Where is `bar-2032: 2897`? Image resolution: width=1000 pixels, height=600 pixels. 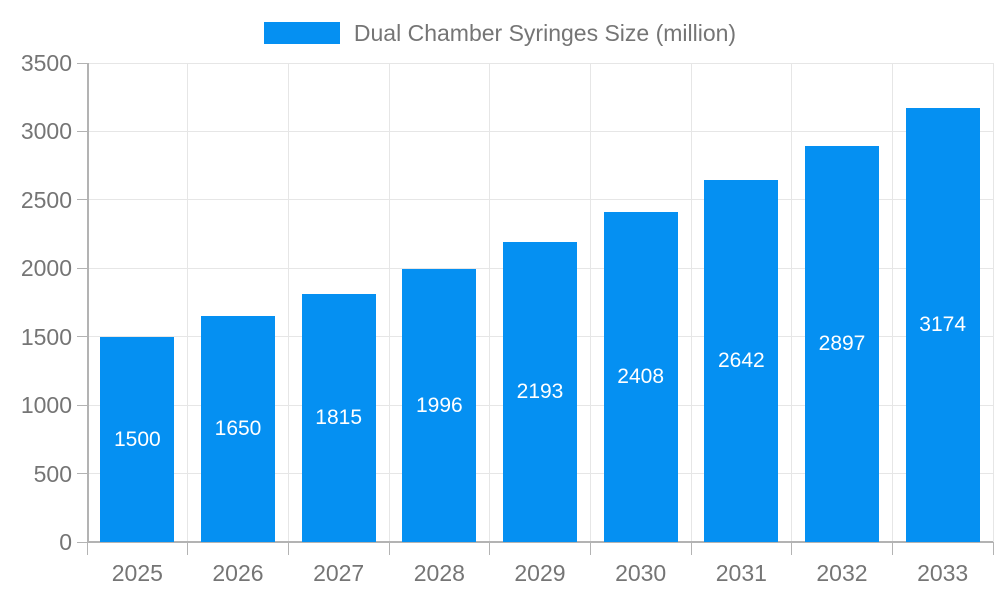
bar-2032: 2897 is located at coordinates (842, 344).